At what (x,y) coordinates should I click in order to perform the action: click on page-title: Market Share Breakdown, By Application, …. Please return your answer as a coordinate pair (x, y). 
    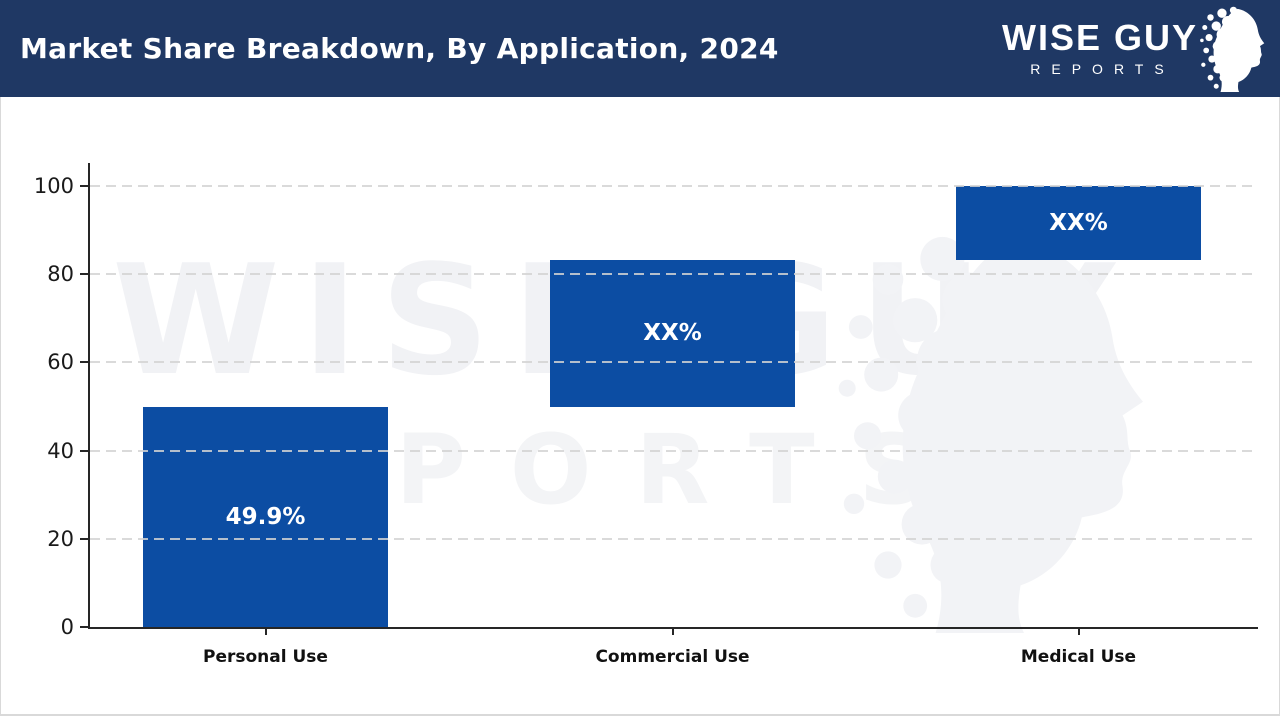
    Looking at the image, I should click on (399, 48).